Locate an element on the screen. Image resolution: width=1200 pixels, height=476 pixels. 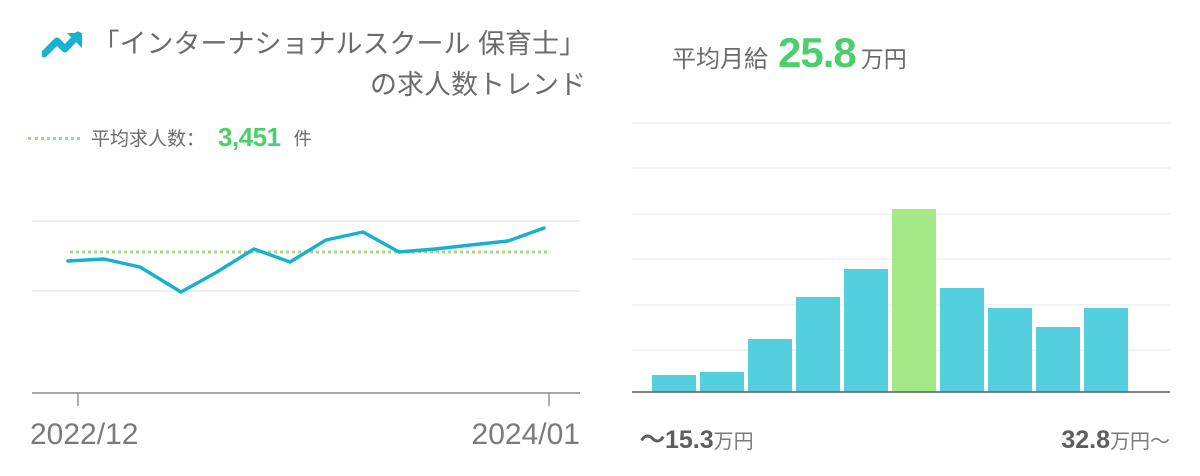
average-jobs-legend: 平均求人数： 3,451 件 is located at coordinates (170, 137).